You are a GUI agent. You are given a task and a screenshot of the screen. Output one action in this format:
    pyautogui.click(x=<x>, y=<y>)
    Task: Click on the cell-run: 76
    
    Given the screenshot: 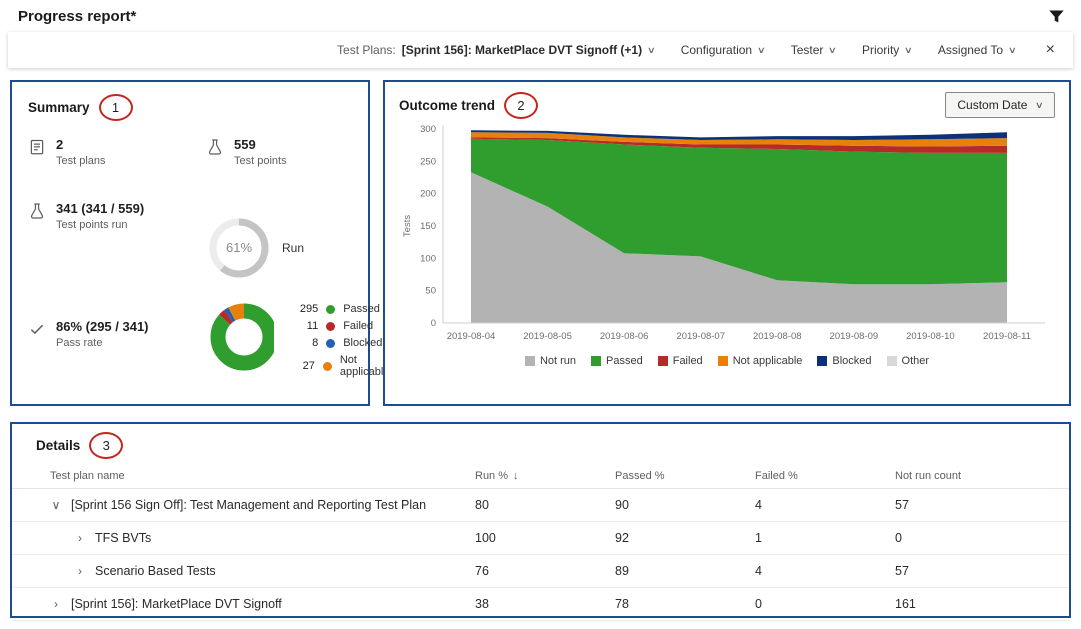 What is the action you would take?
    pyautogui.click(x=482, y=571)
    